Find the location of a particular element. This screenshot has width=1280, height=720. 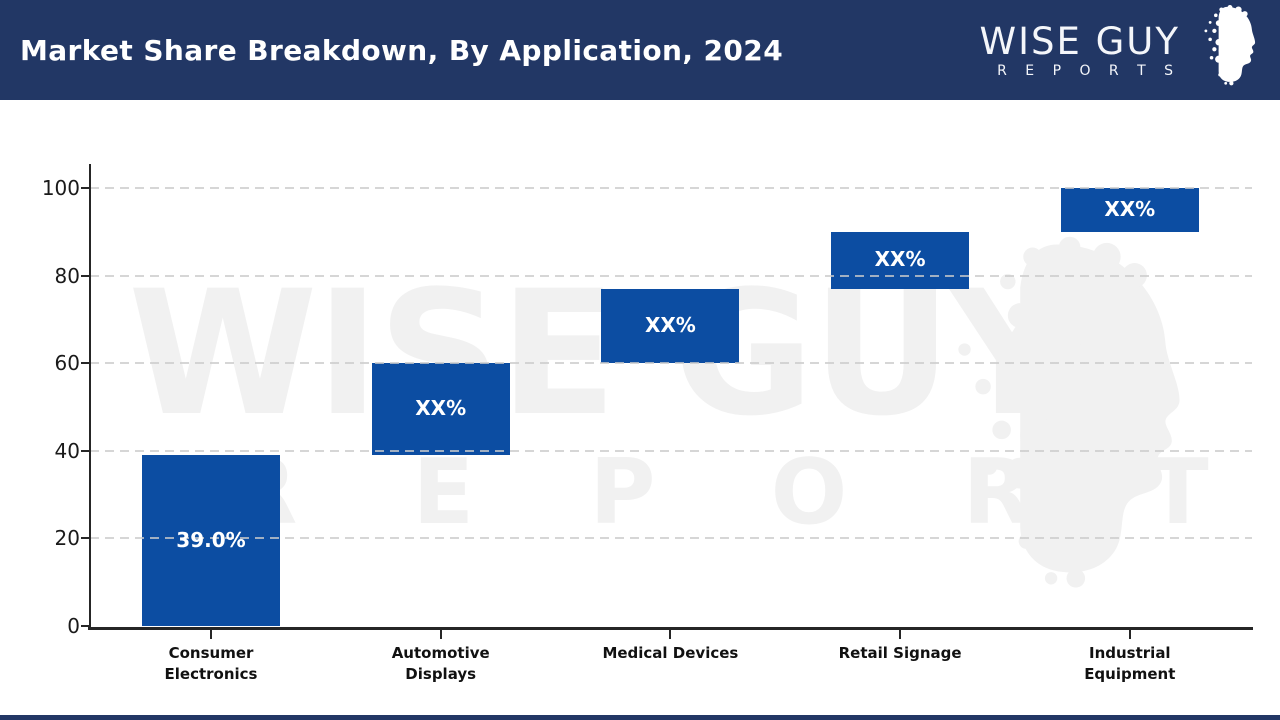

logo-text: WISE GUY R E P O R T S is located at coordinates (1080, 50).